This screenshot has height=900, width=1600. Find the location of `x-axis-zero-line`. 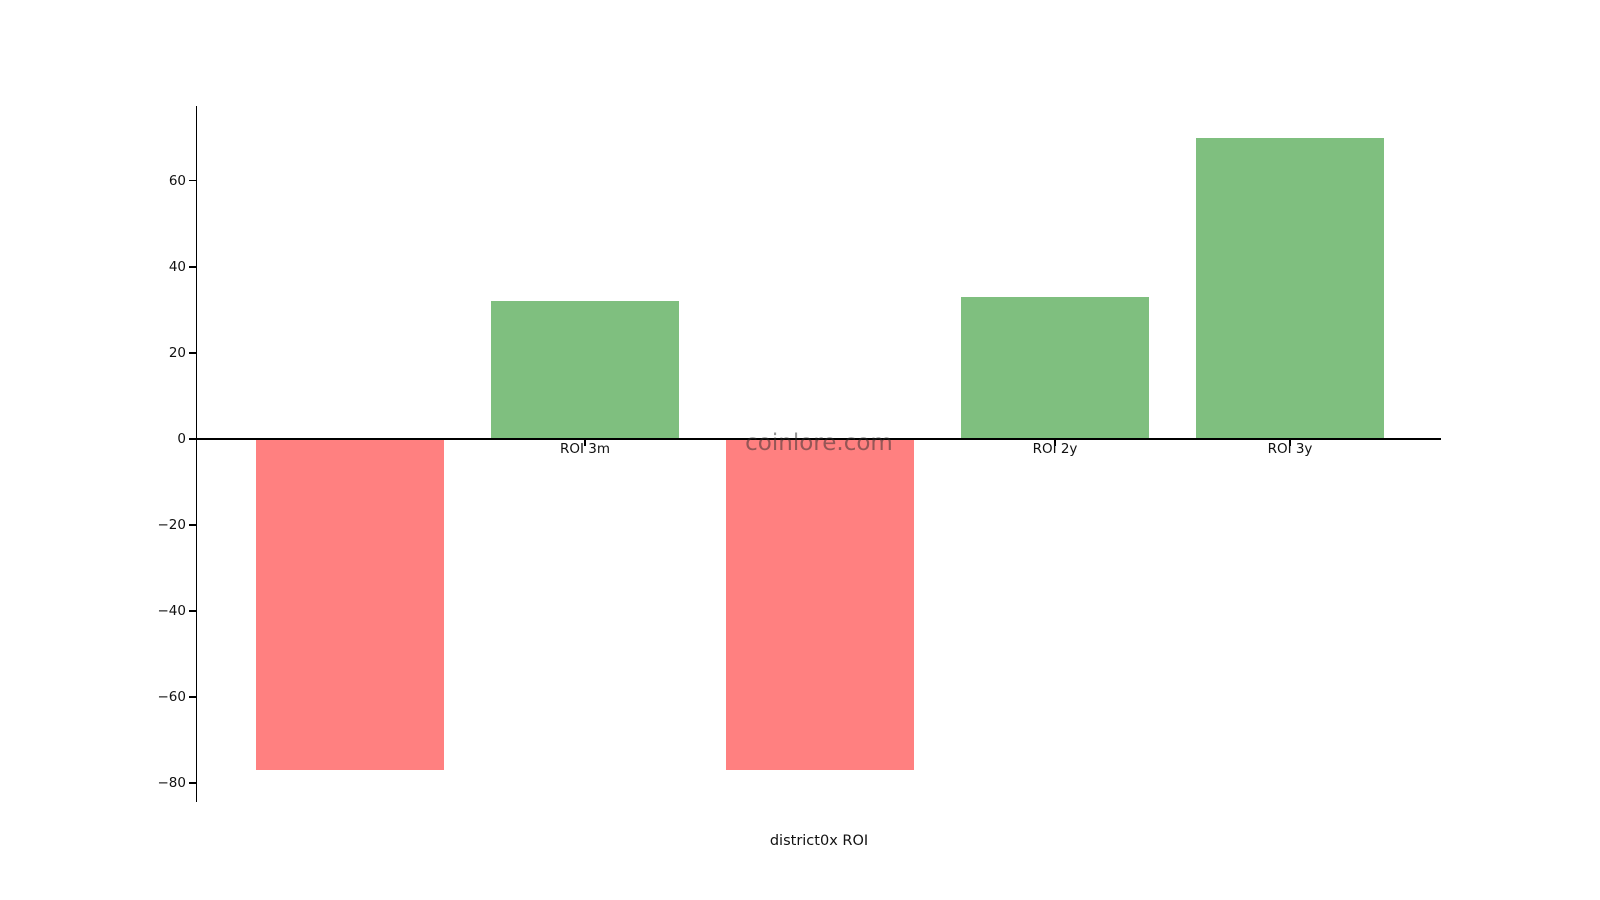

x-axis-zero-line is located at coordinates (818, 439).